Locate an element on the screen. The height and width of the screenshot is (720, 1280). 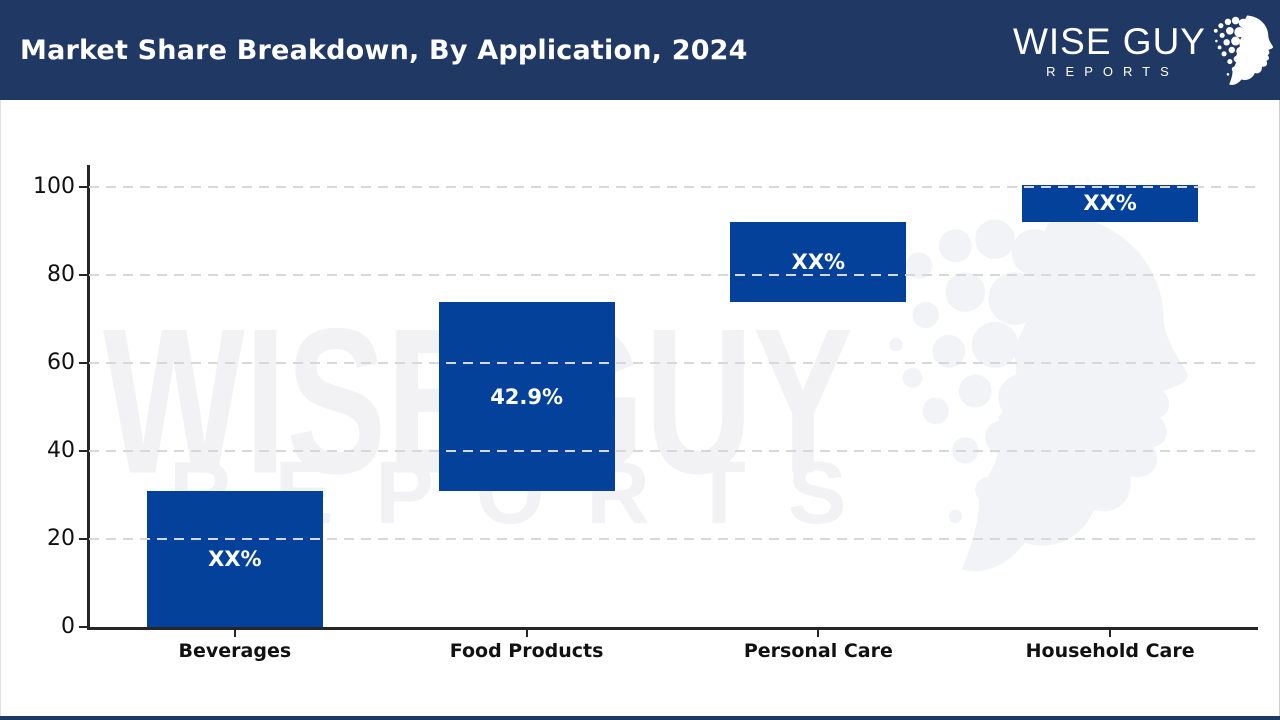
x-category-label: Beverages is located at coordinates (235, 651).